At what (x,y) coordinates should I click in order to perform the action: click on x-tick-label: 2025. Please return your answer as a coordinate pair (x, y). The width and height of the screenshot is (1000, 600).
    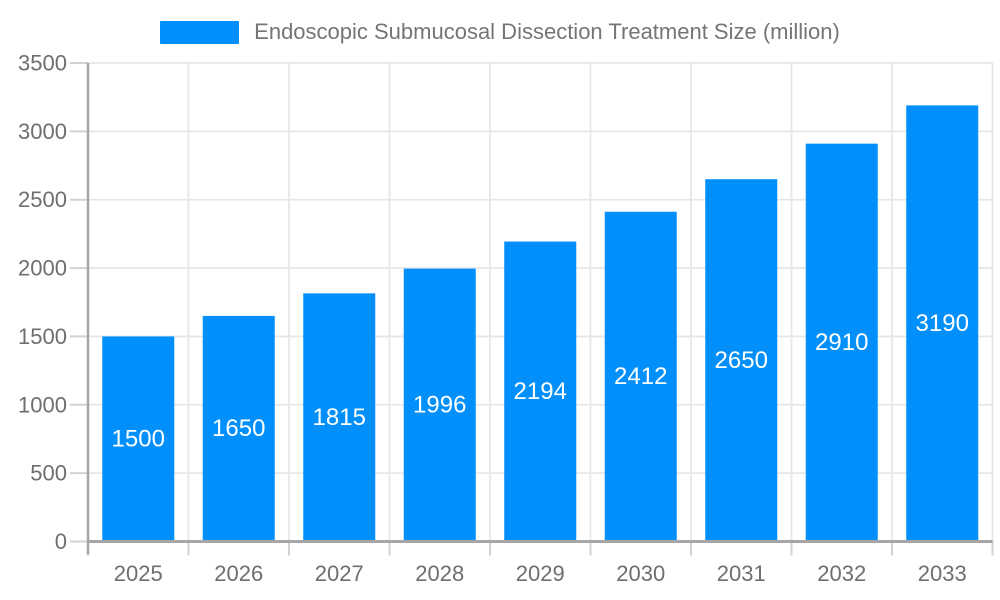
    Looking at the image, I should click on (138, 573).